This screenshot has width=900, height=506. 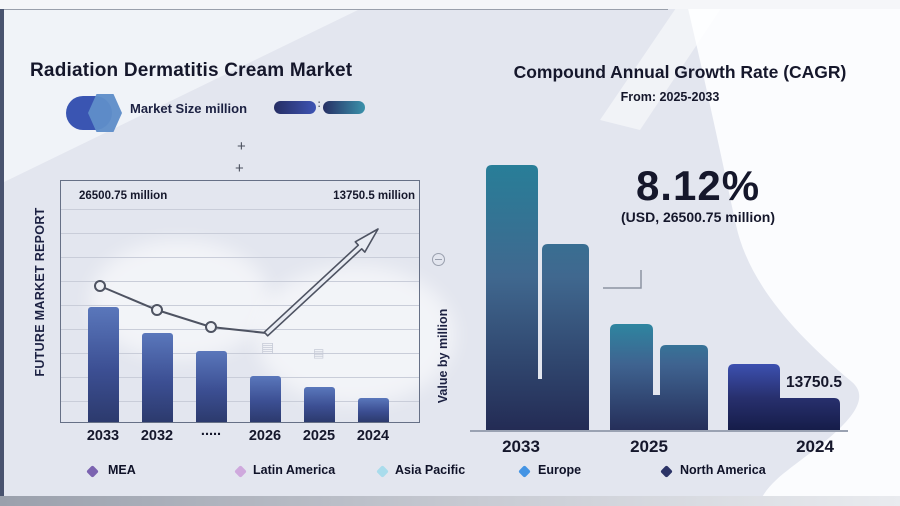 I want to click on top-strip, so click(x=450, y=4).